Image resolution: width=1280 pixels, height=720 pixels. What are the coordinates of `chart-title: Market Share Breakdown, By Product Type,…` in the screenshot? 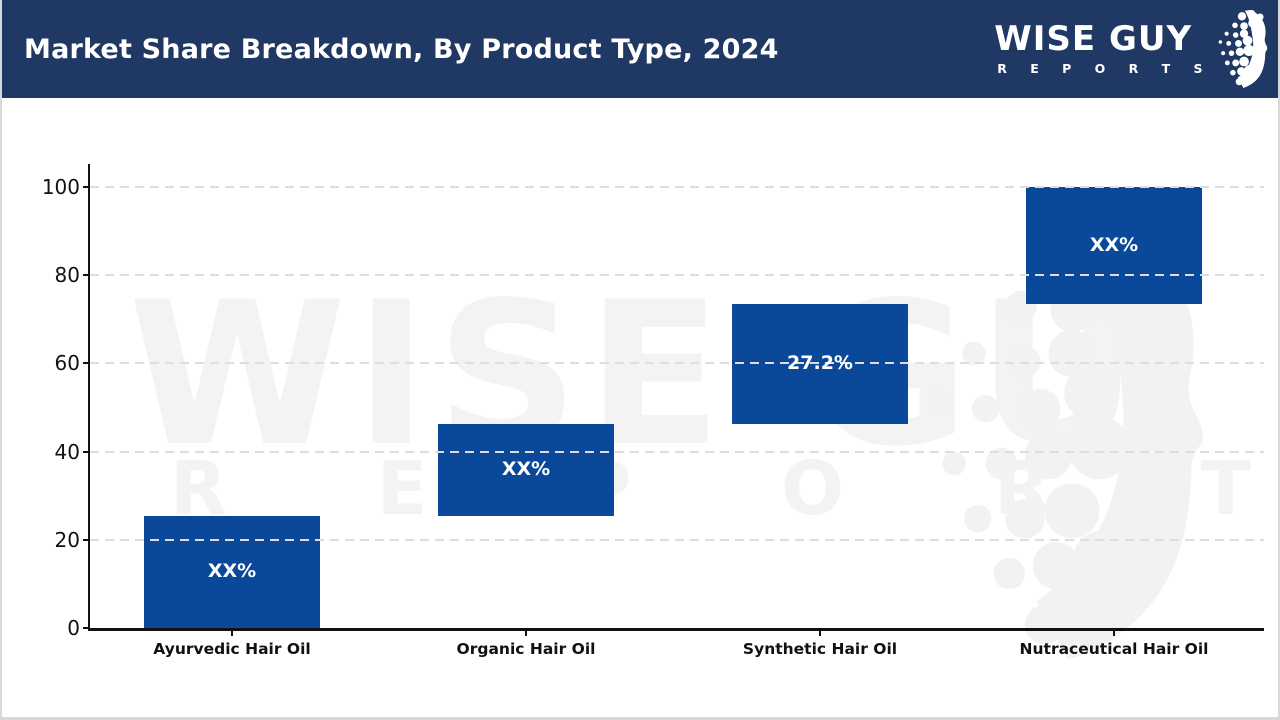 It's located at (401, 49).